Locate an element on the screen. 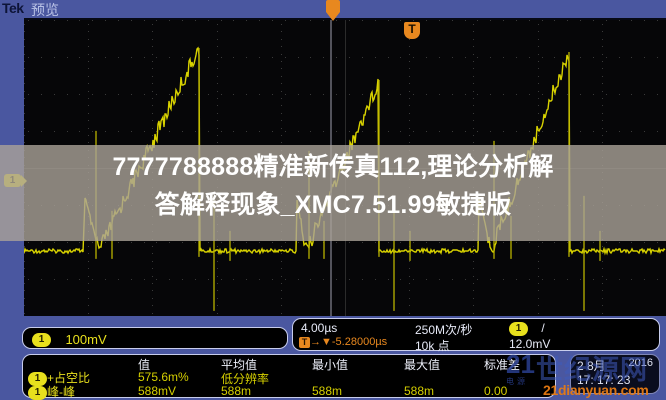 This screenshot has height=400, width=666. channel1-scale-inner: 1 100mV is located at coordinates (69, 340).